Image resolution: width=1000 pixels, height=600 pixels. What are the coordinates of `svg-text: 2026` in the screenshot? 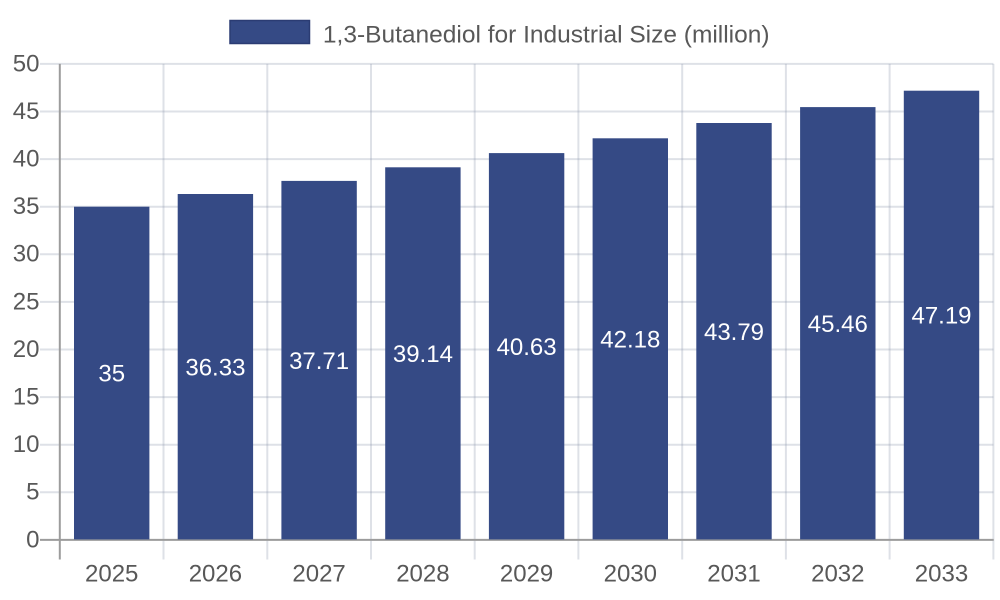 It's located at (215, 573).